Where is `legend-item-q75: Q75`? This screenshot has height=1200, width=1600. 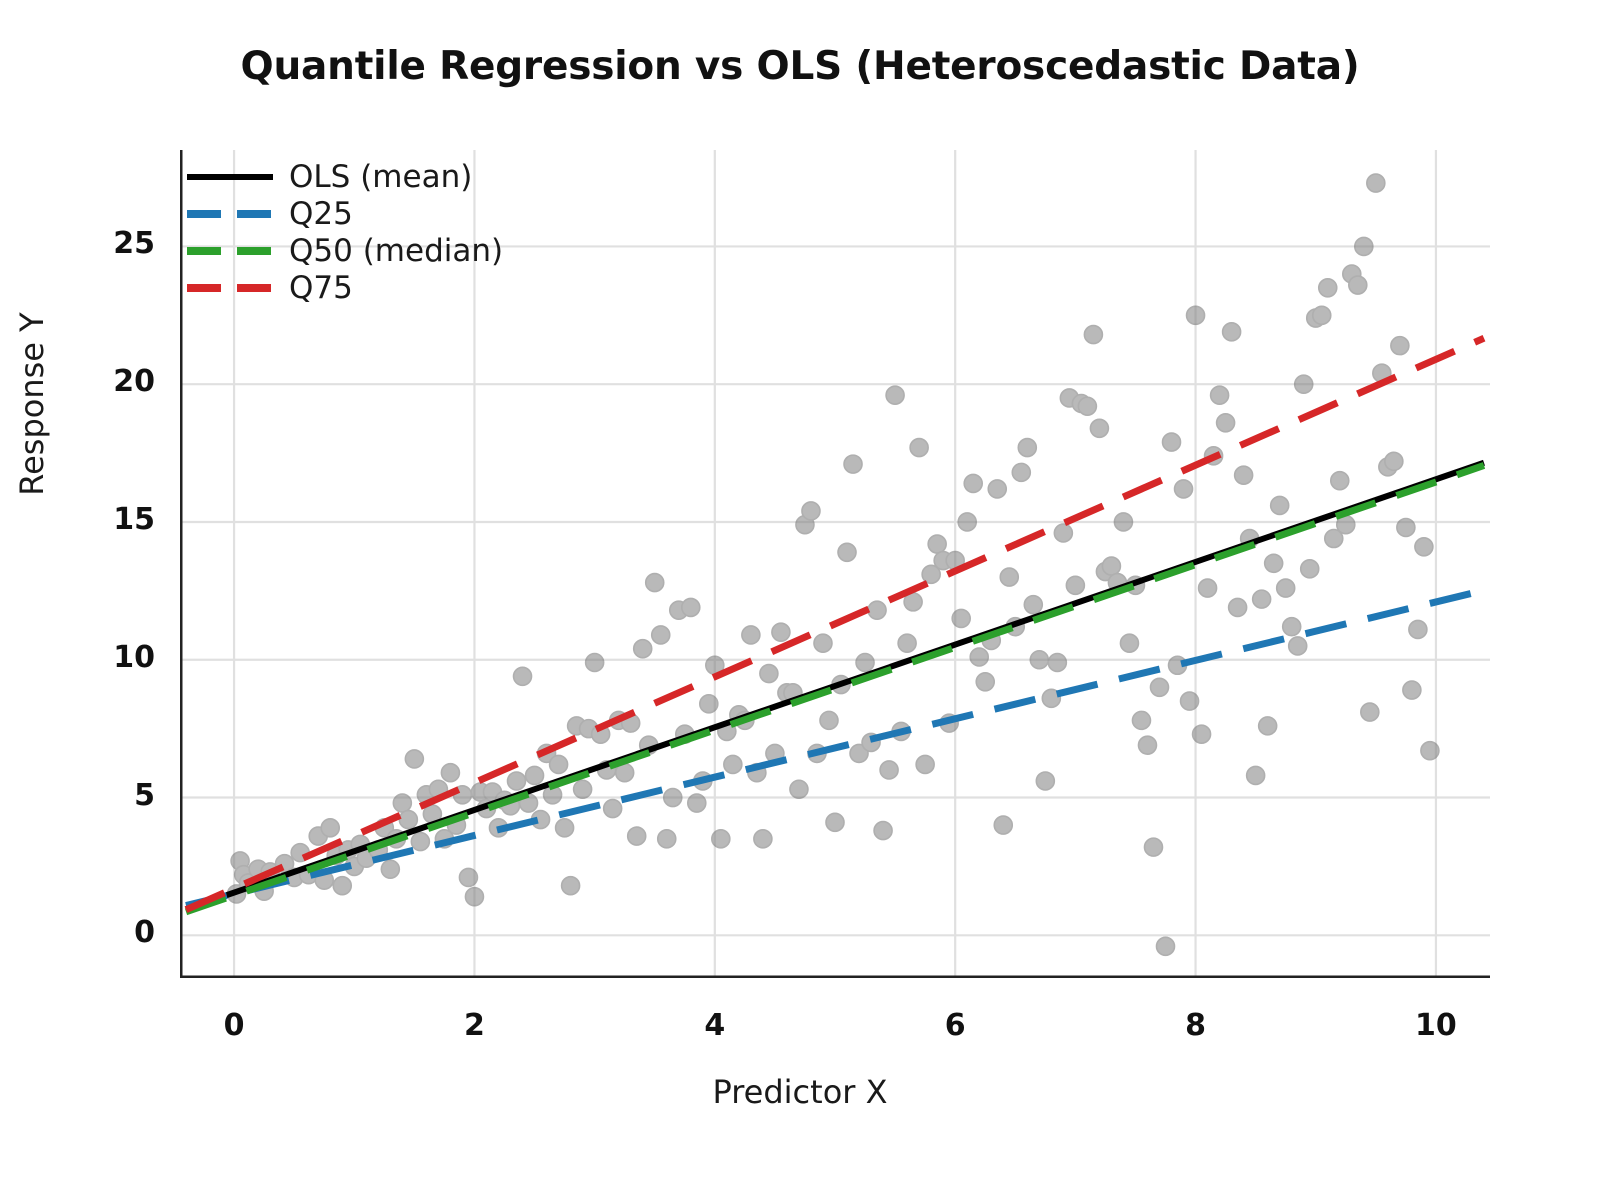
legend-item-q75: Q75 is located at coordinates (365, 287).